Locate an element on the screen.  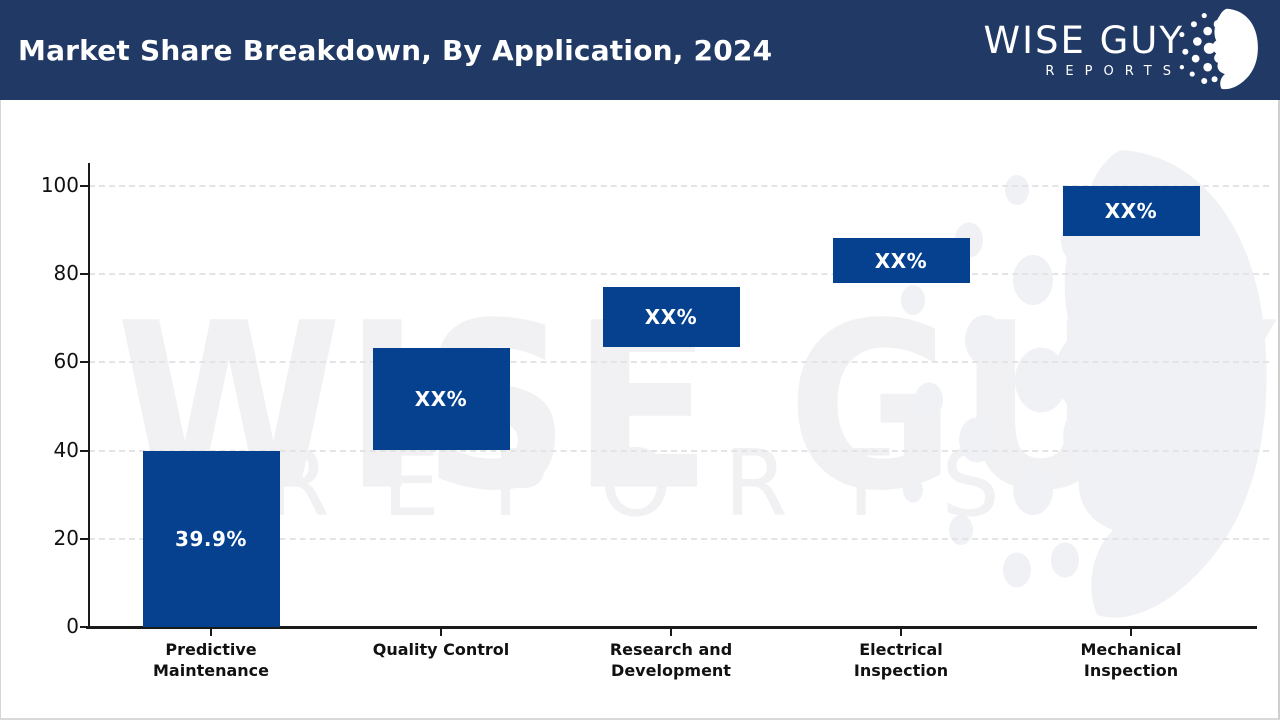
y-tick-label: 40 is located at coordinates (66, 449).